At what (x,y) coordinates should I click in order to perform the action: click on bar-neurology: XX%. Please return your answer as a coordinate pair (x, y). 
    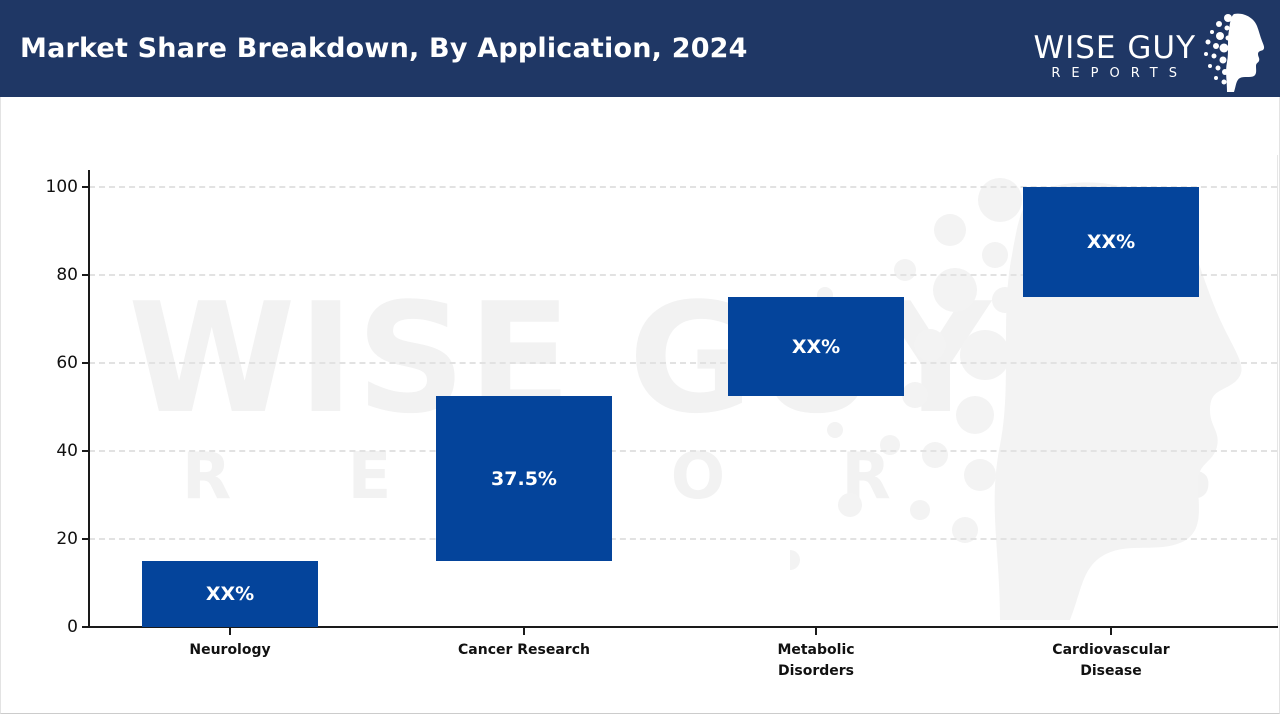
    Looking at the image, I should click on (230, 594).